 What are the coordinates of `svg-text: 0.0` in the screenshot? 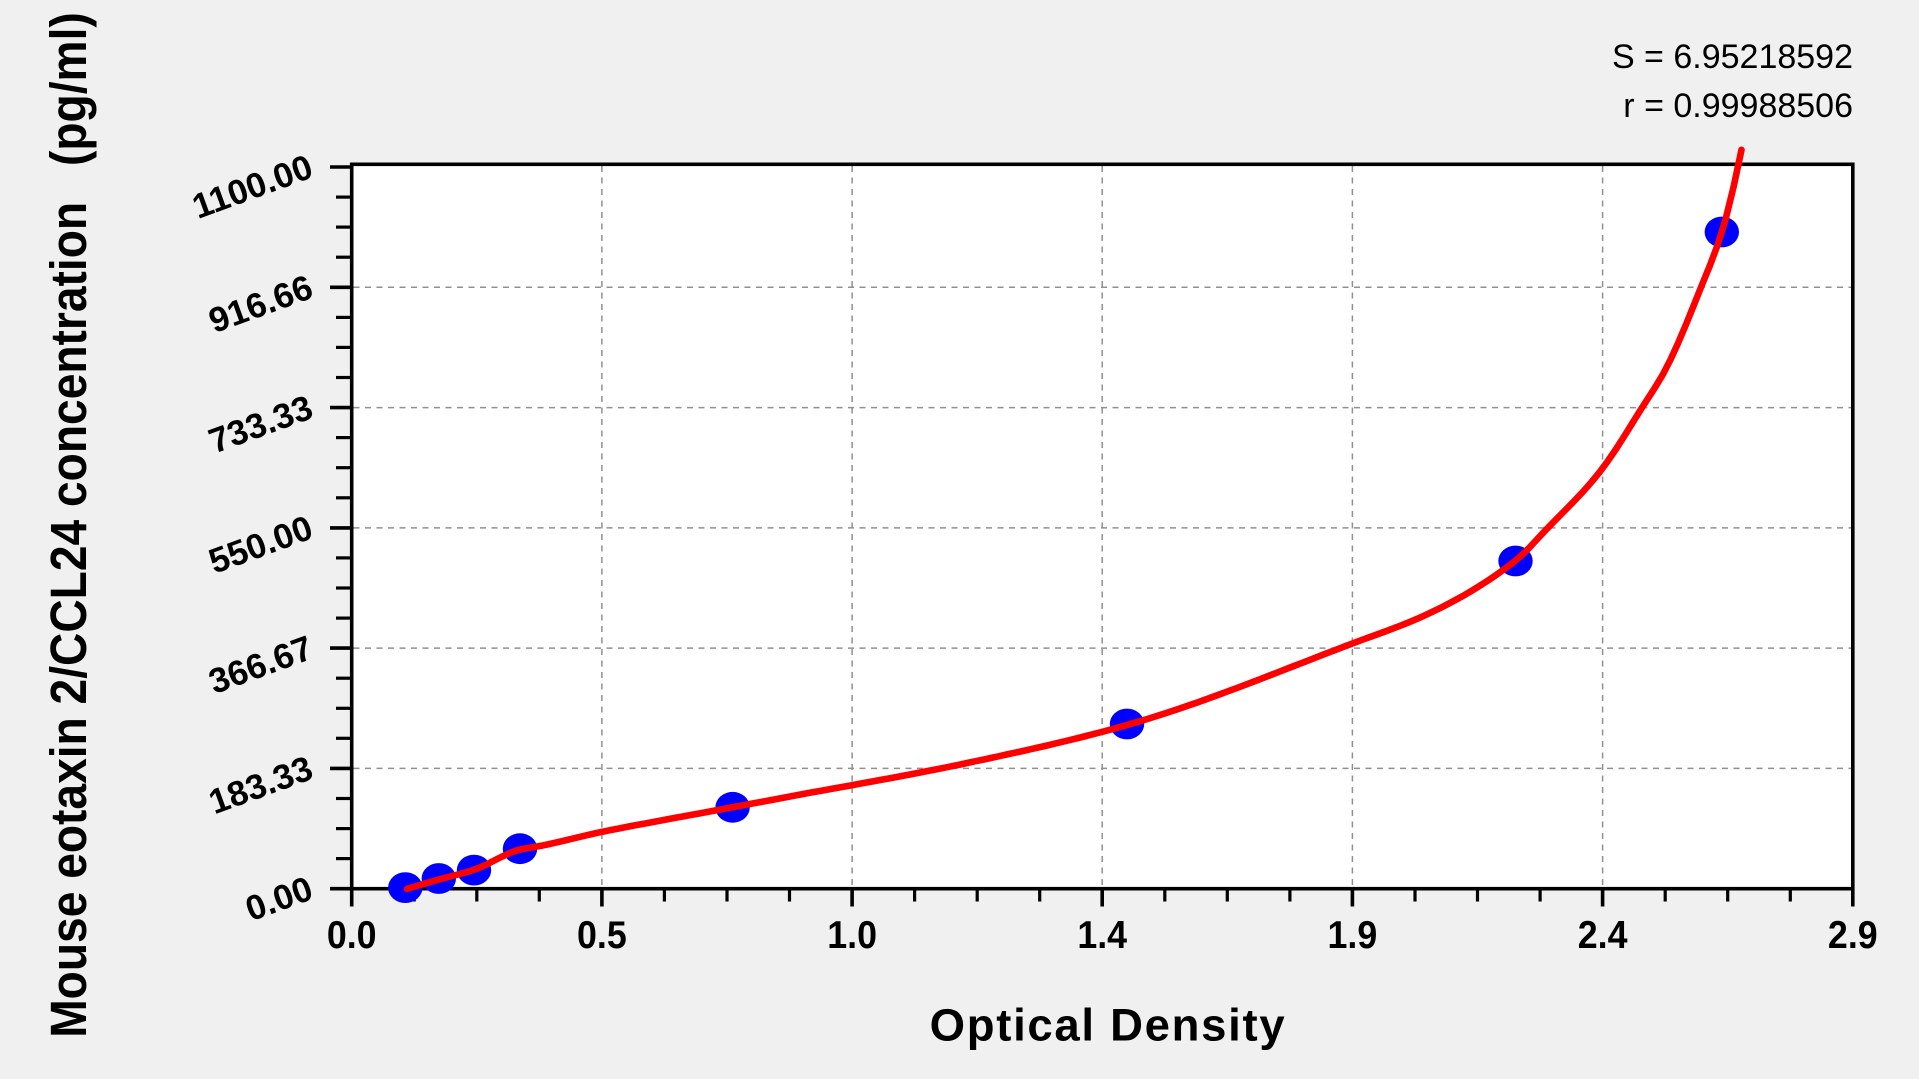 It's located at (352, 934).